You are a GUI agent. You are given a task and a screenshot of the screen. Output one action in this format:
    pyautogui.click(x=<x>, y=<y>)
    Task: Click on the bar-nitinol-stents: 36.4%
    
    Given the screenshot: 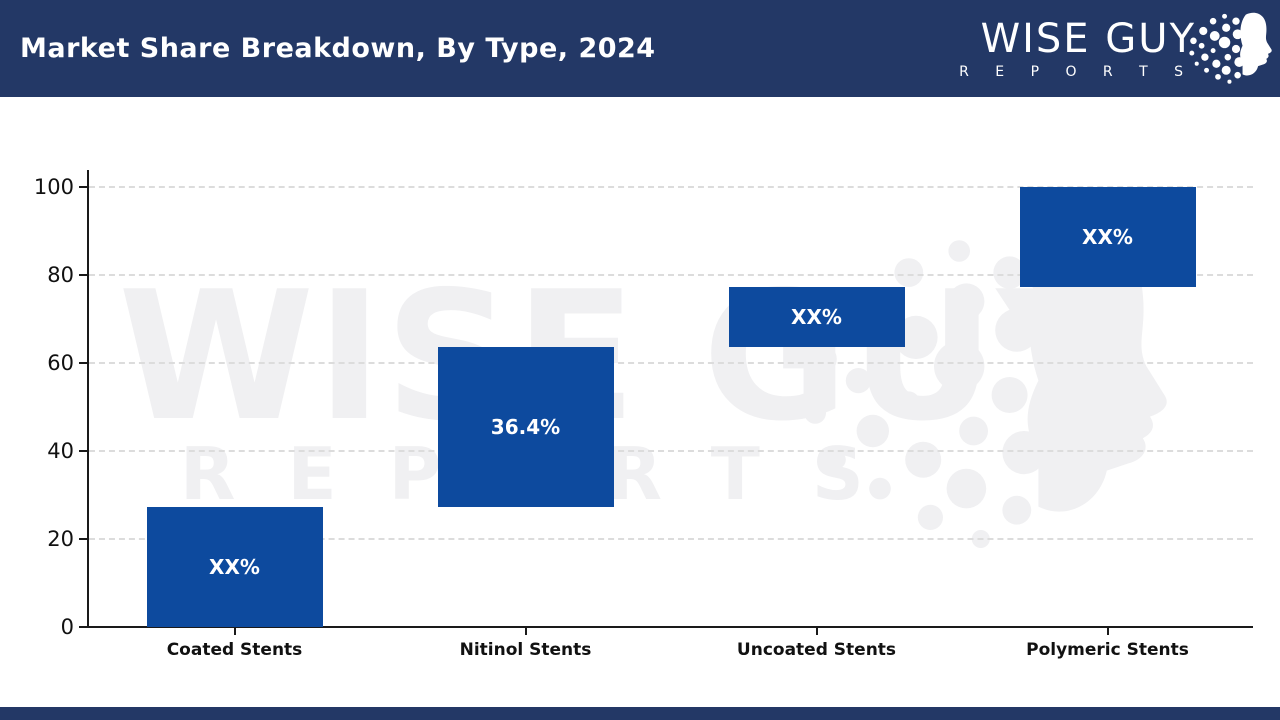 What is the action you would take?
    pyautogui.click(x=525, y=426)
    